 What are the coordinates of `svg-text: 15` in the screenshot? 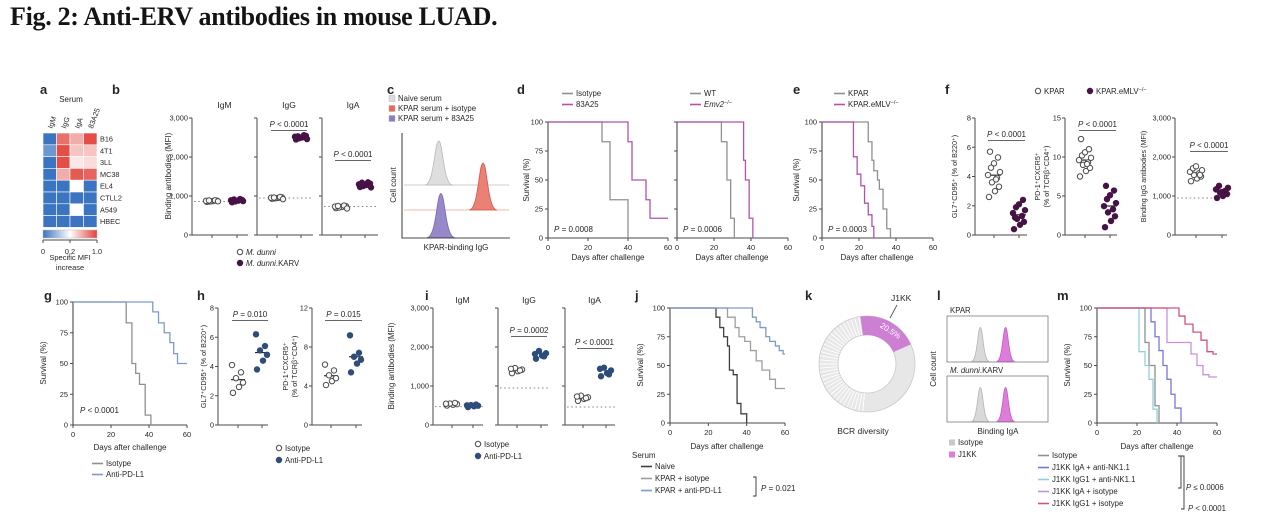 It's located at (1057, 118).